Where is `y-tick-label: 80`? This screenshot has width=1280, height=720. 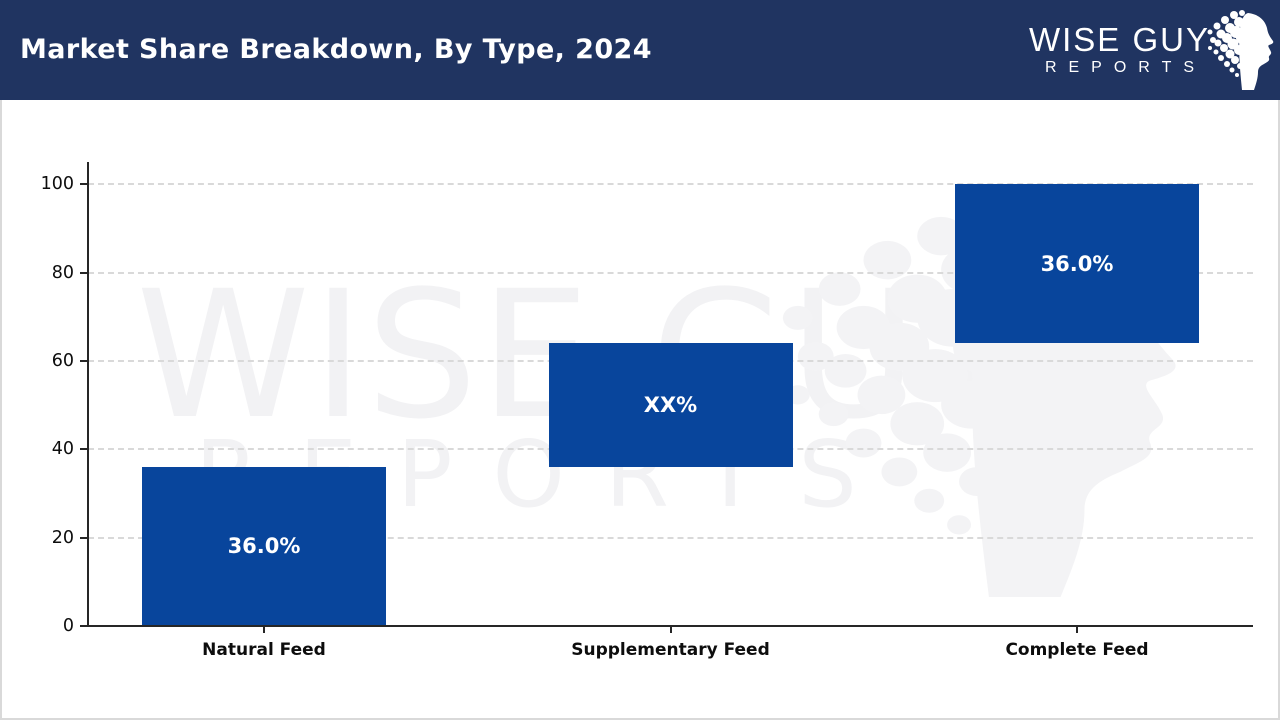 y-tick-label: 80 is located at coordinates (62, 272).